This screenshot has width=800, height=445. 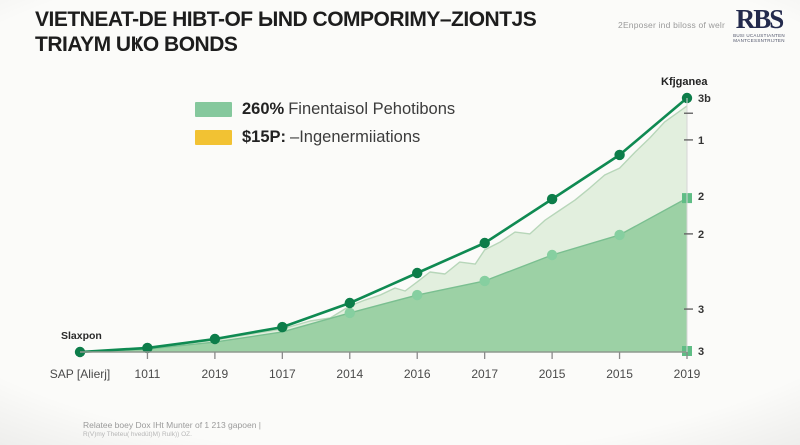 I want to click on legend-label: 260% Finentaisol Pehotibons, so click(x=349, y=109).